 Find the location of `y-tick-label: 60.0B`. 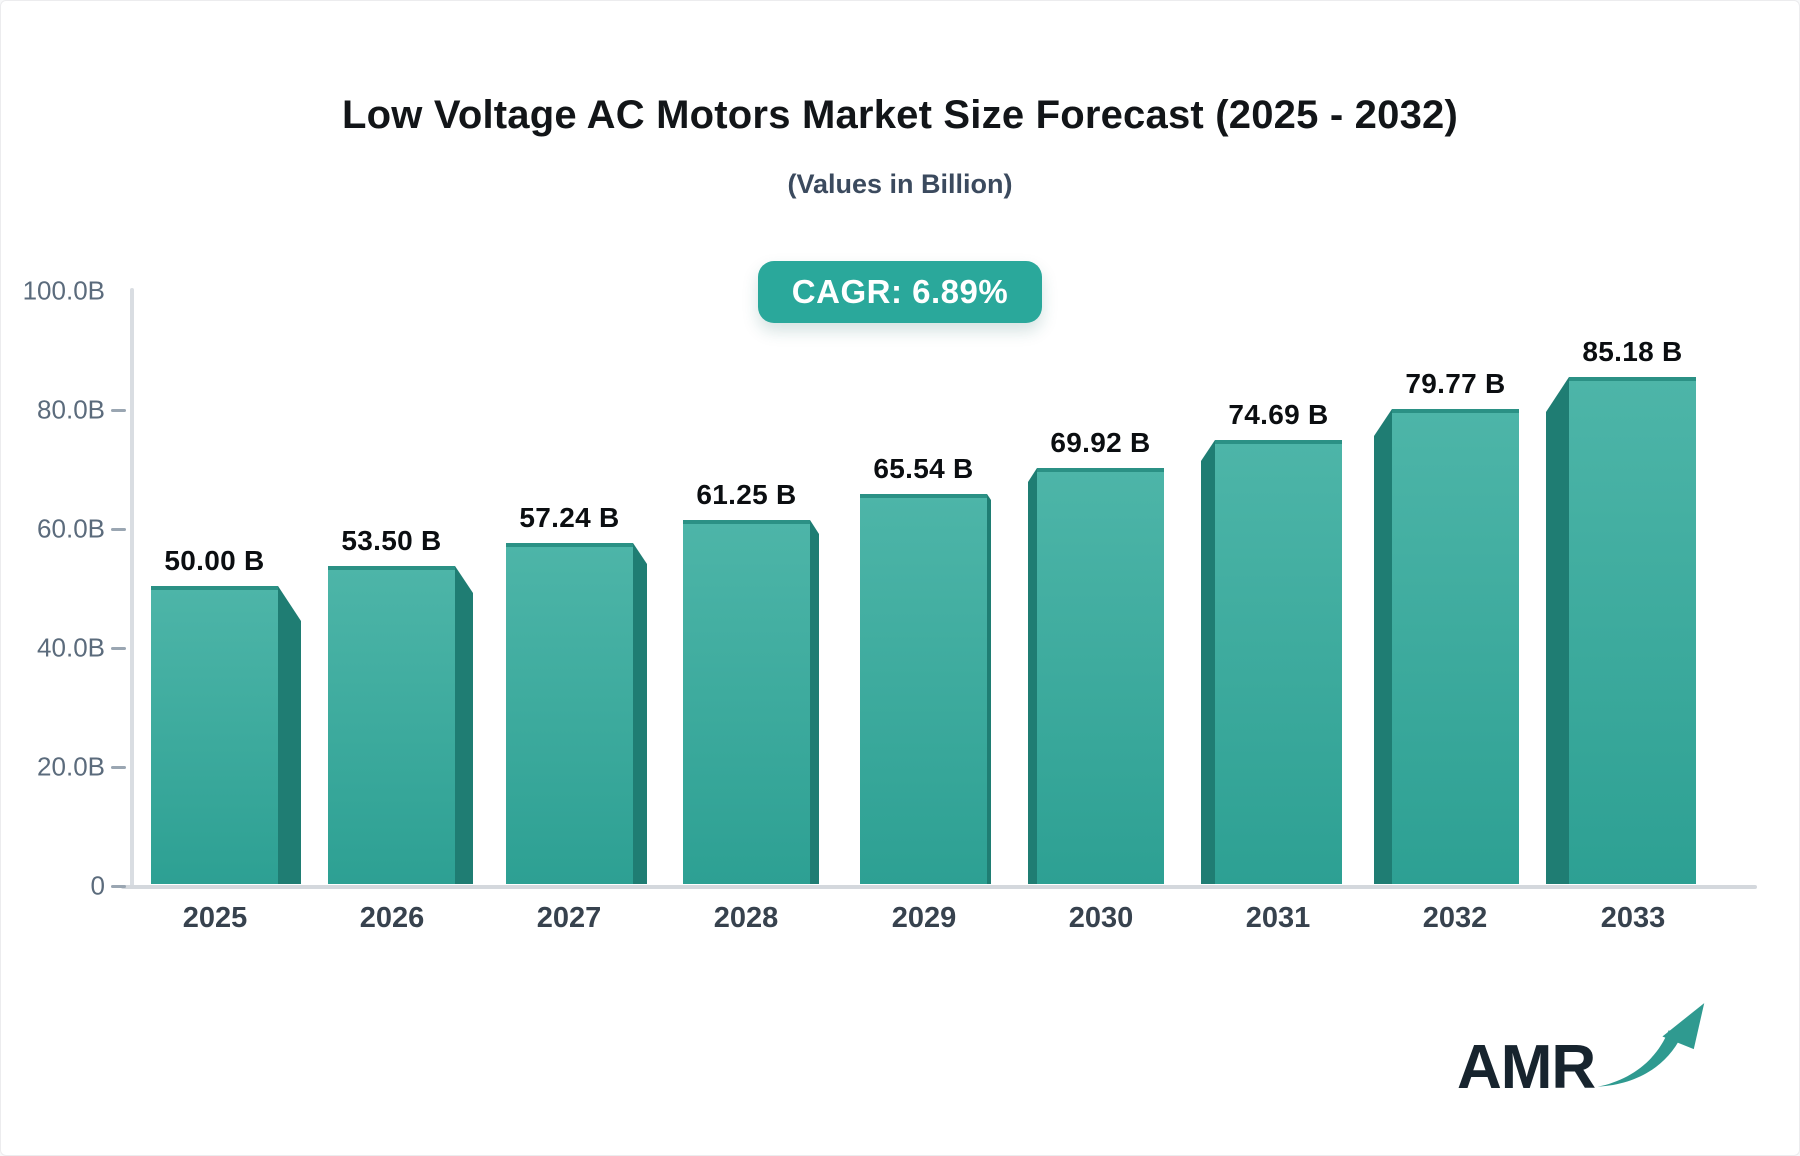

y-tick-label: 60.0B is located at coordinates (71, 528).